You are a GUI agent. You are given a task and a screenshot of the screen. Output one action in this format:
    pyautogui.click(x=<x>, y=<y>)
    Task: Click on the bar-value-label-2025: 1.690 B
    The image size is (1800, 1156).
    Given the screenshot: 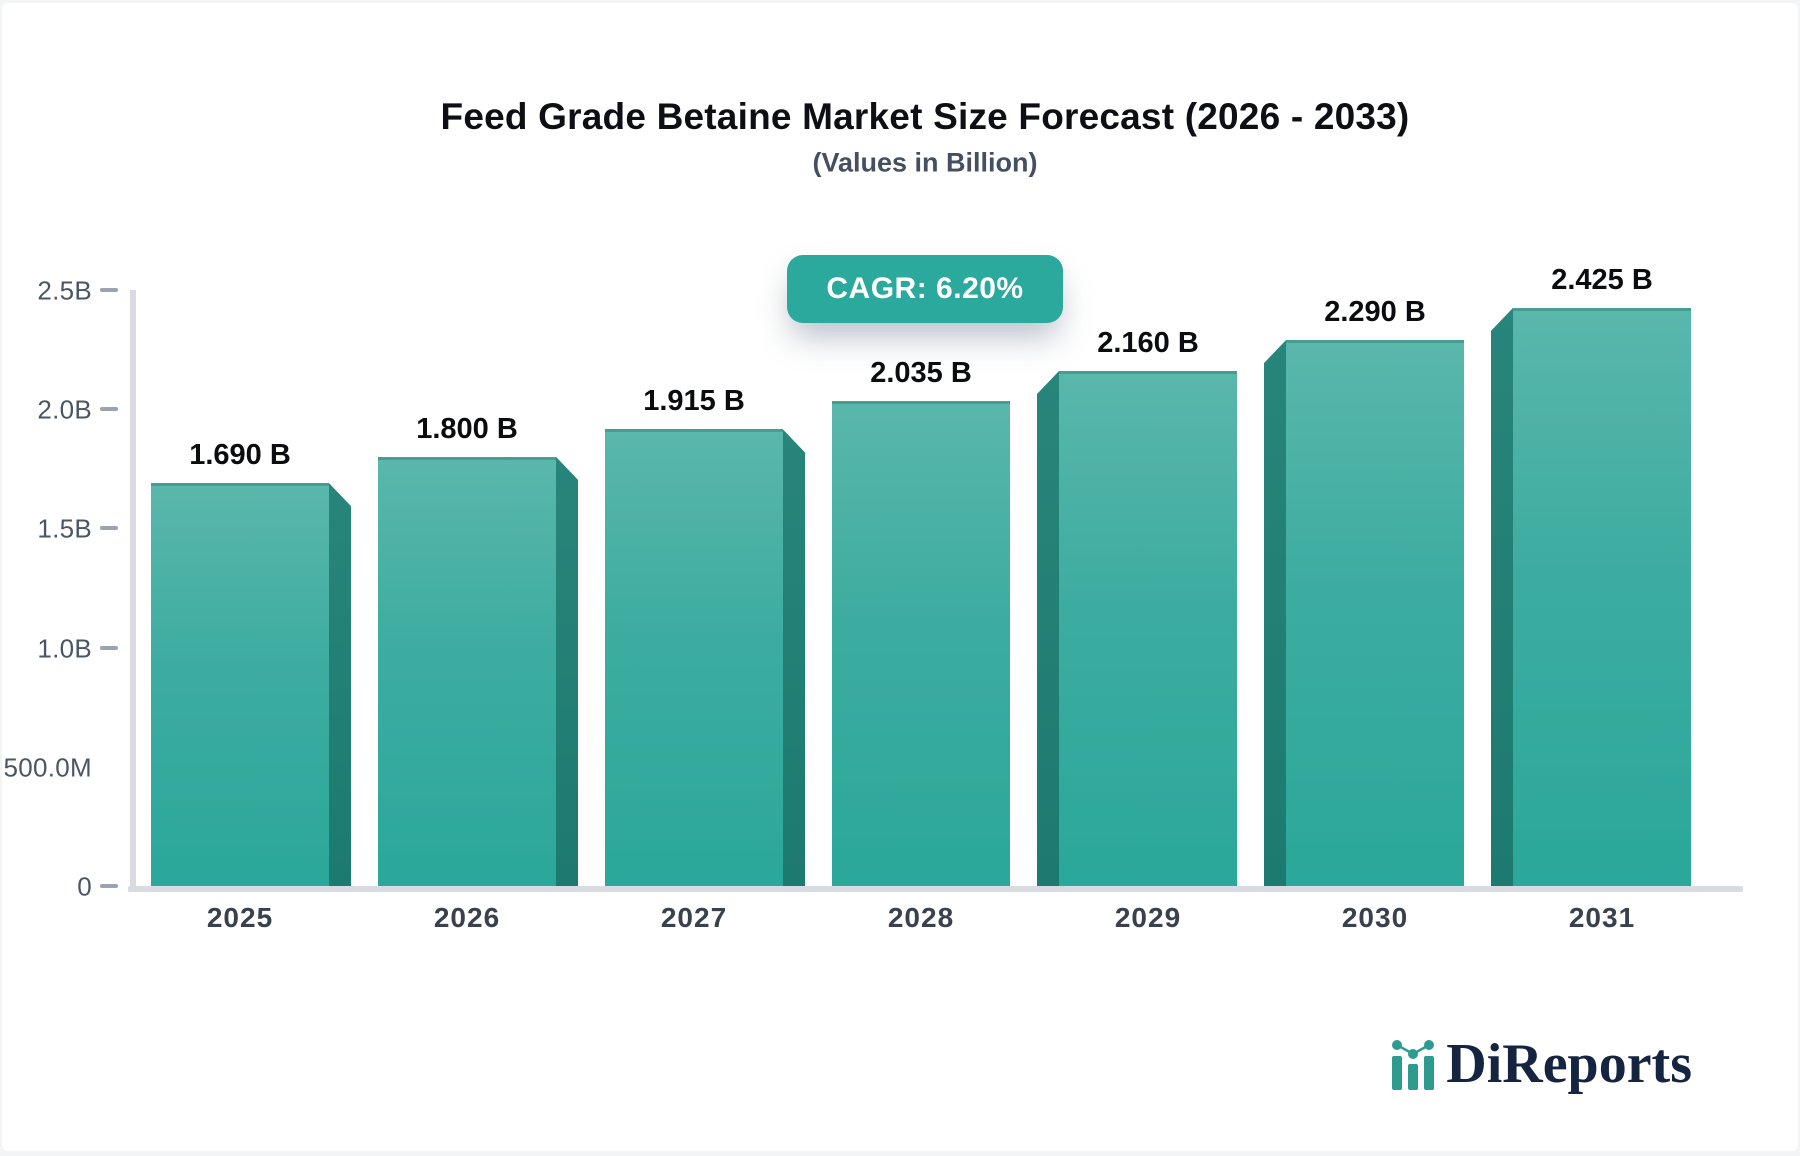 What is the action you would take?
    pyautogui.click(x=240, y=455)
    